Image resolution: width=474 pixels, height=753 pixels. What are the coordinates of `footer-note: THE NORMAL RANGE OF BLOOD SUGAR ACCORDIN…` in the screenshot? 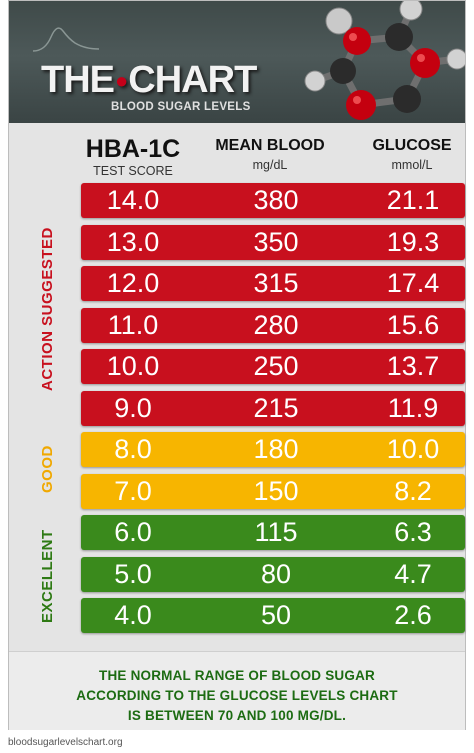 It's located at (237, 690).